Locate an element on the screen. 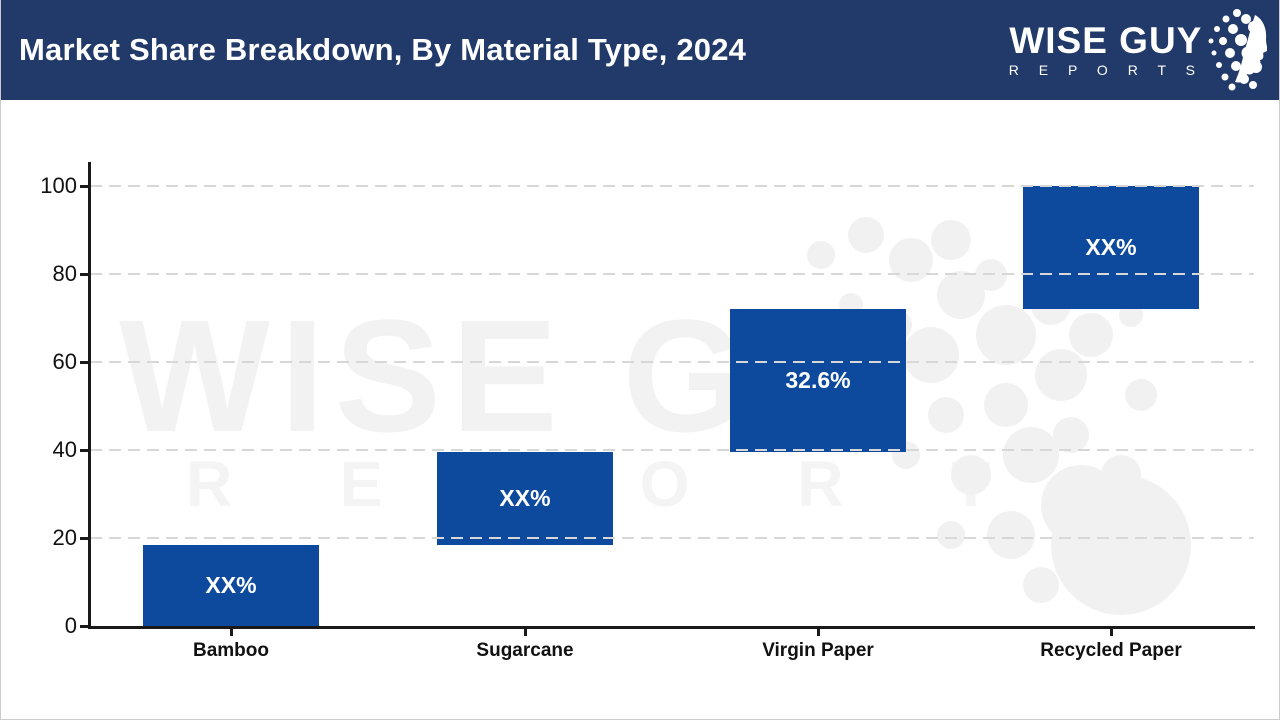  x-tick-label: Virgin Paper is located at coordinates (818, 650).